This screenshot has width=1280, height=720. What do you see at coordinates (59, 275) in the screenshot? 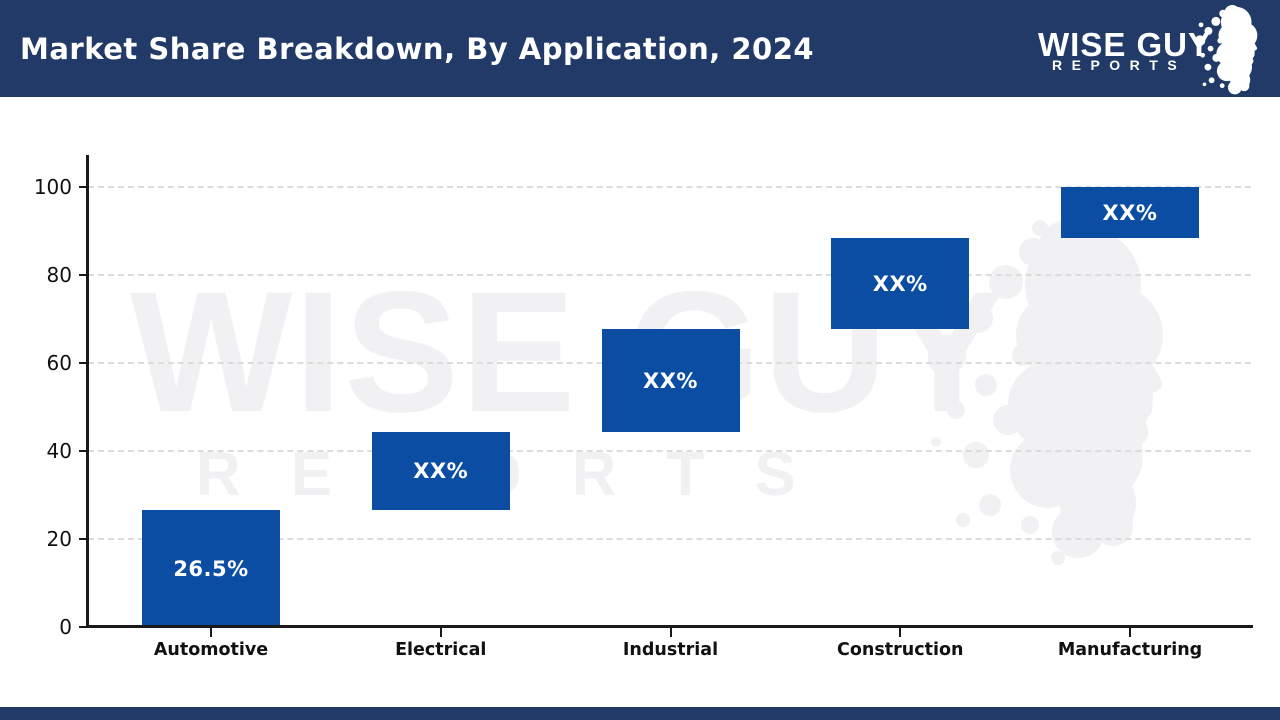
I see `y-tick-label-80: 80` at bounding box center [59, 275].